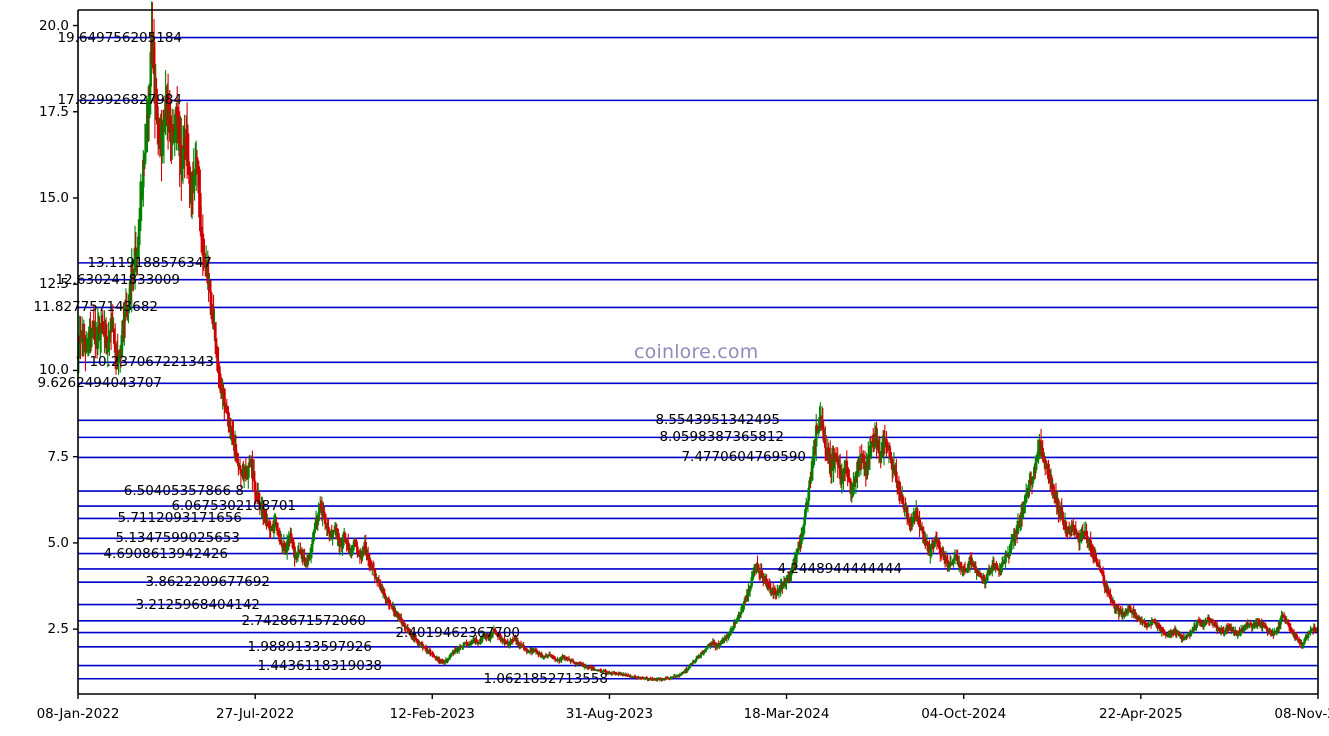  What do you see at coordinates (117, 279) in the screenshot?
I see `level-label-3: 12.630241833009` at bounding box center [117, 279].